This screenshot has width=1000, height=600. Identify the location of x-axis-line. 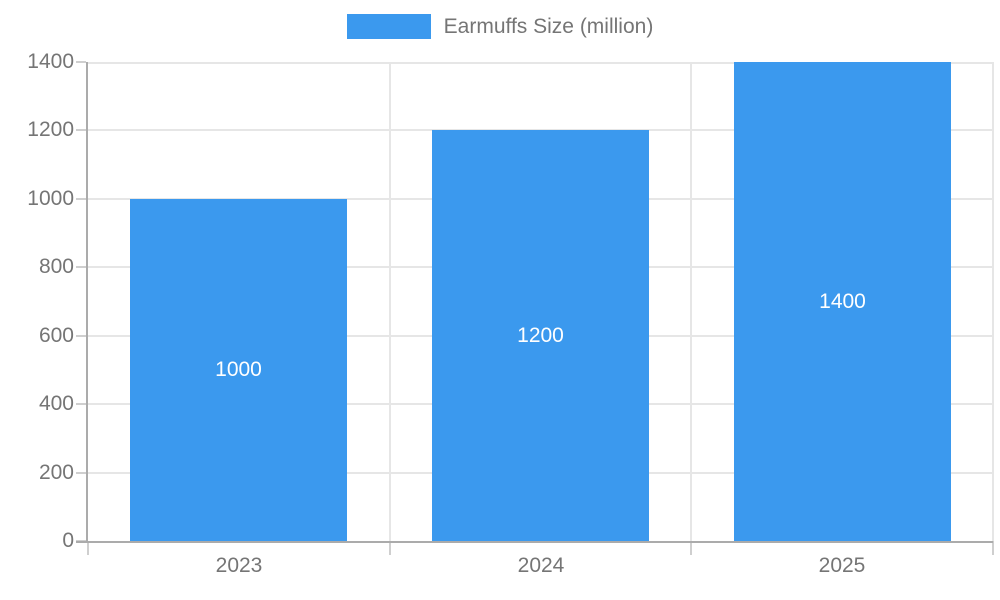
(534, 542).